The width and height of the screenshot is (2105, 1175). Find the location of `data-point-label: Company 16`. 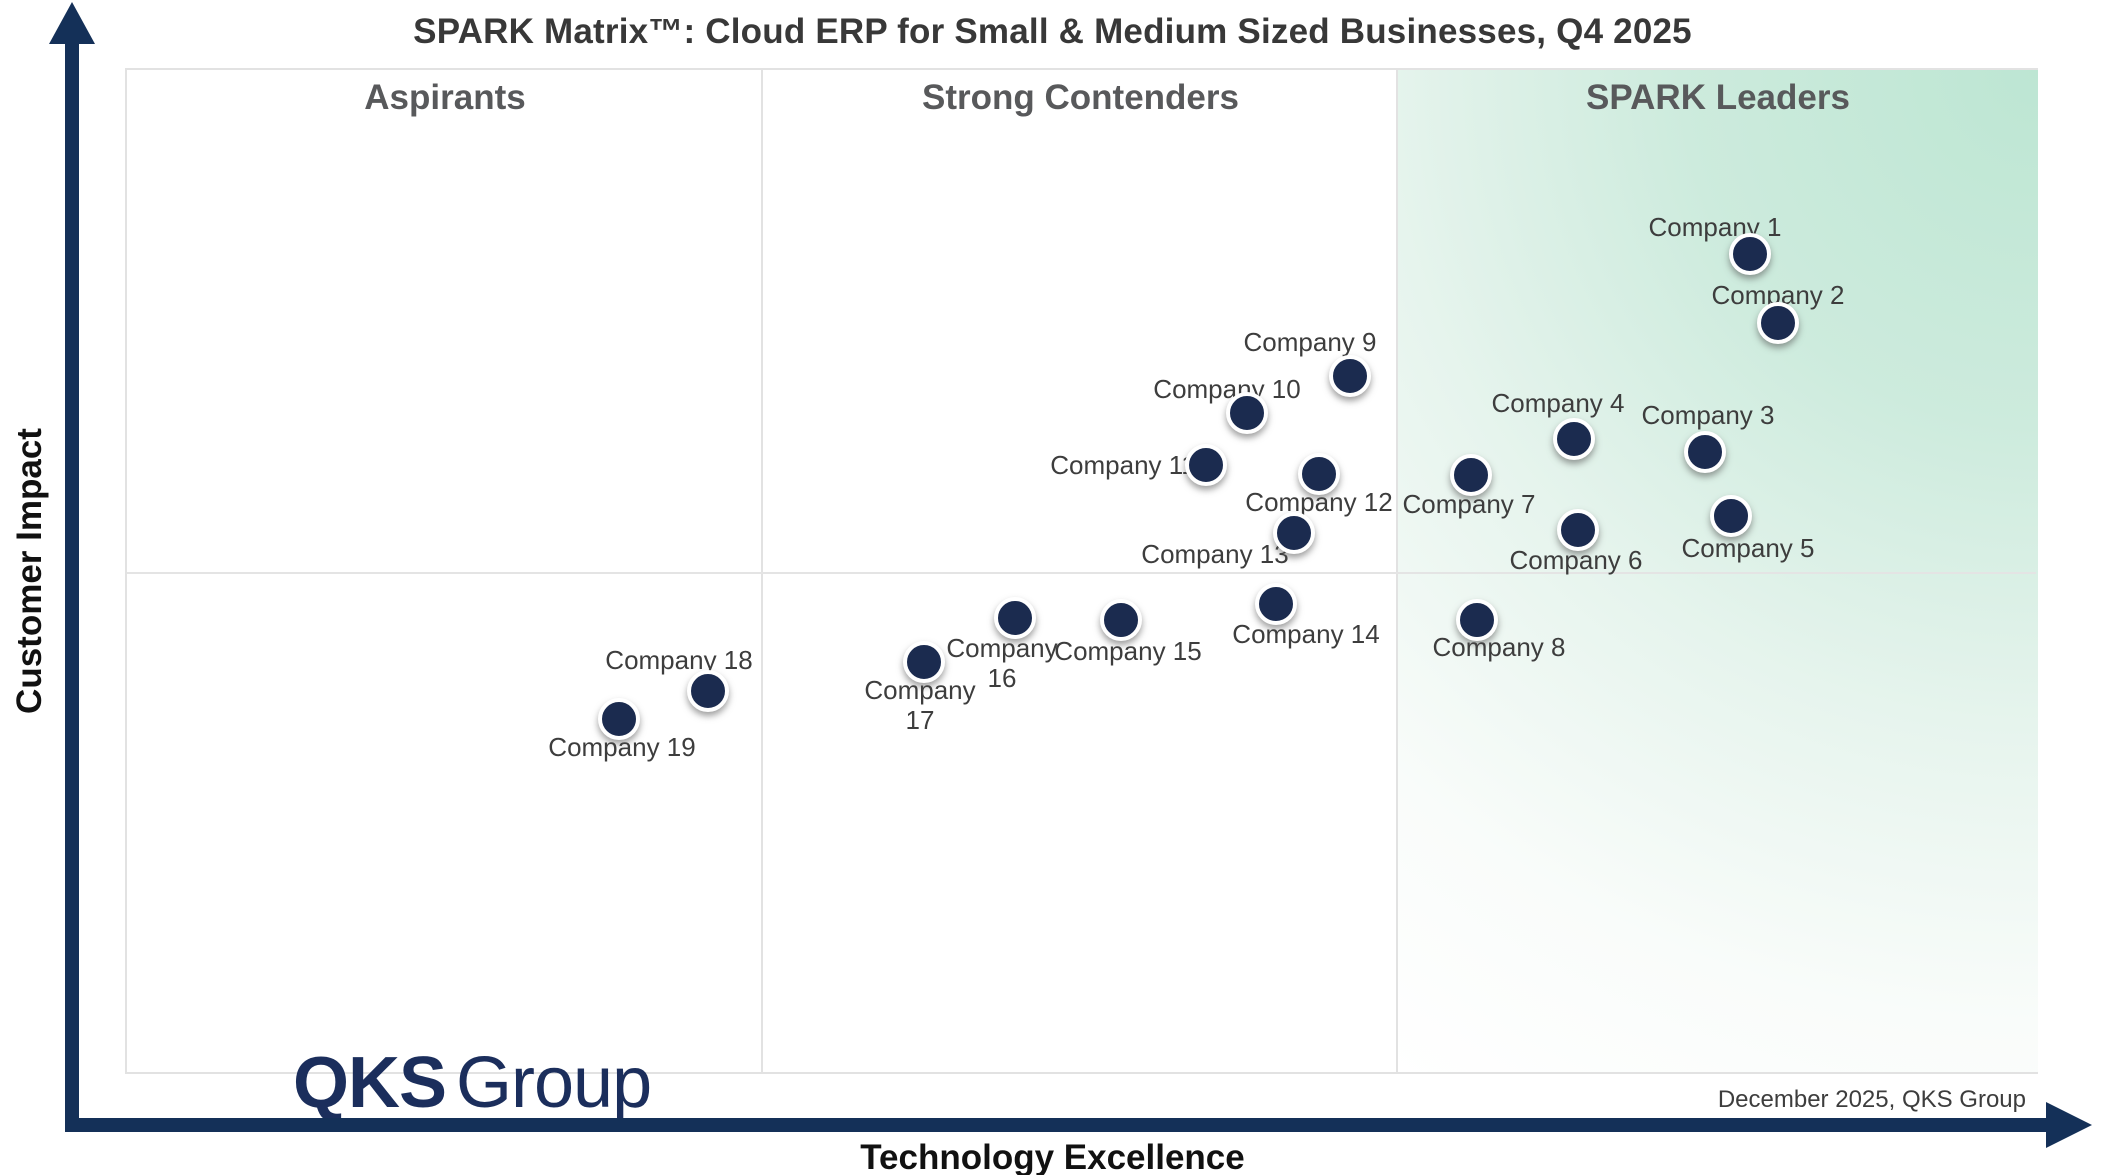

data-point-label: Company 16 is located at coordinates (1002, 663).